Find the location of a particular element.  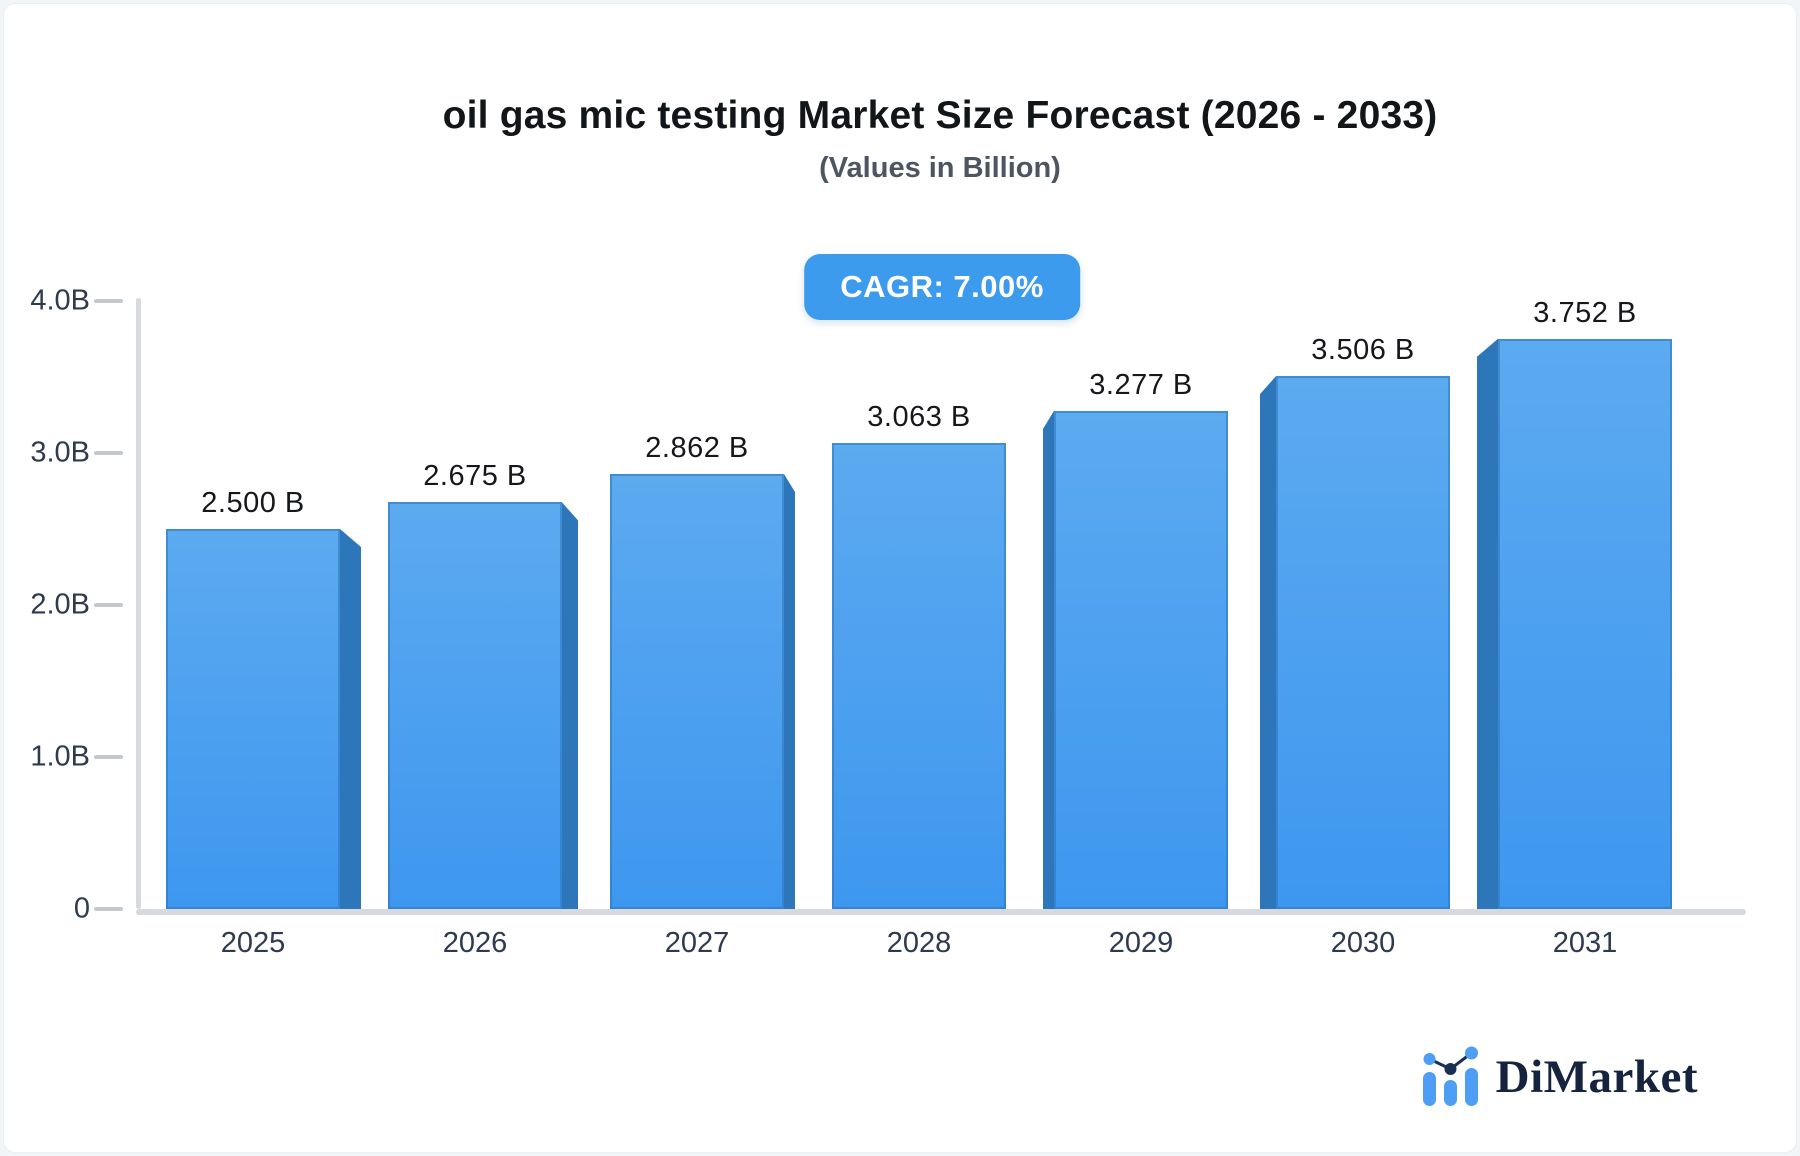

x-tick-label: 2028 is located at coordinates (919, 943).